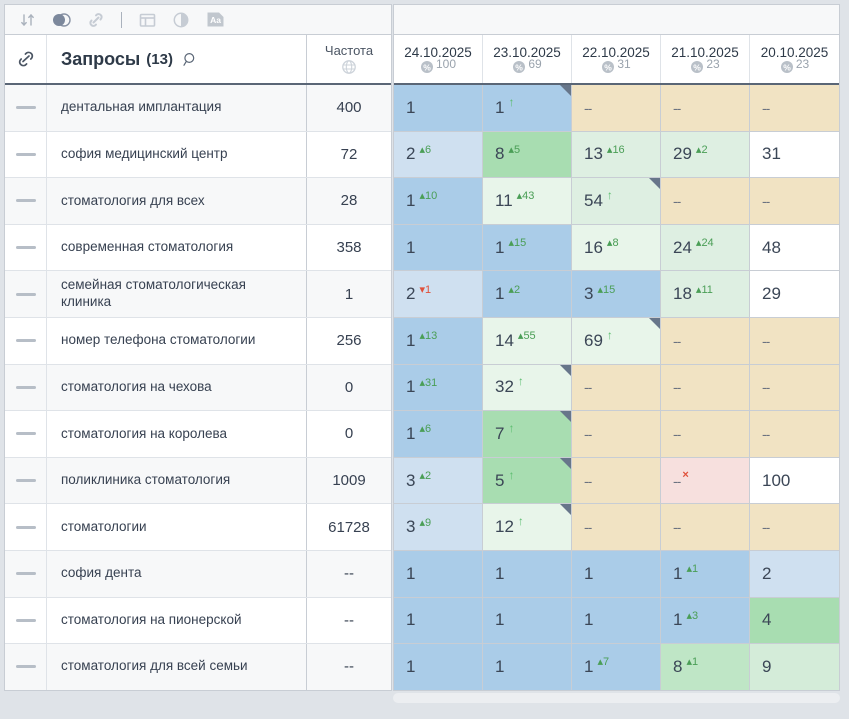  What do you see at coordinates (527, 341) in the screenshot?
I see `metric-cell: 14 ▴55` at bounding box center [527, 341].